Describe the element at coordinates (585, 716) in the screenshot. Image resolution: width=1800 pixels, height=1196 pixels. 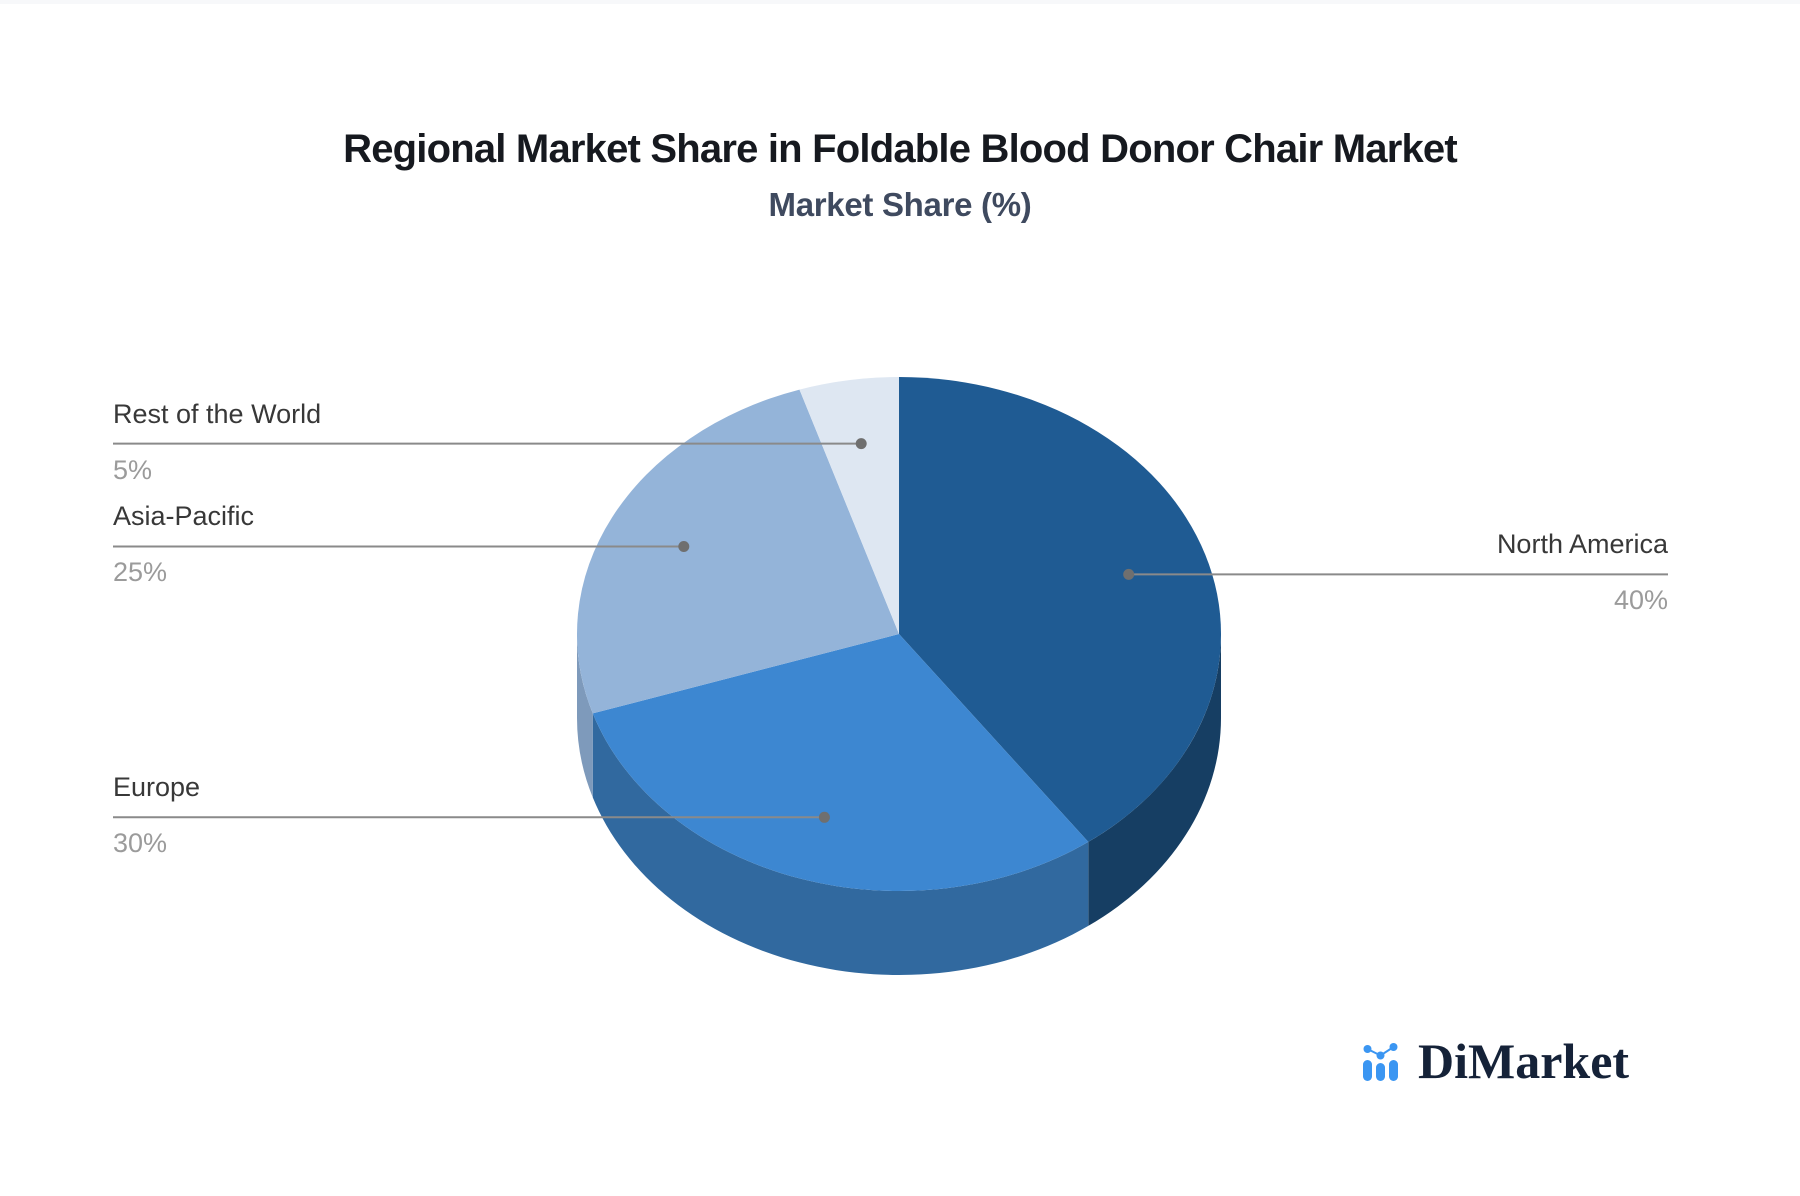
I see `pie-side-asia-pacific` at that location.